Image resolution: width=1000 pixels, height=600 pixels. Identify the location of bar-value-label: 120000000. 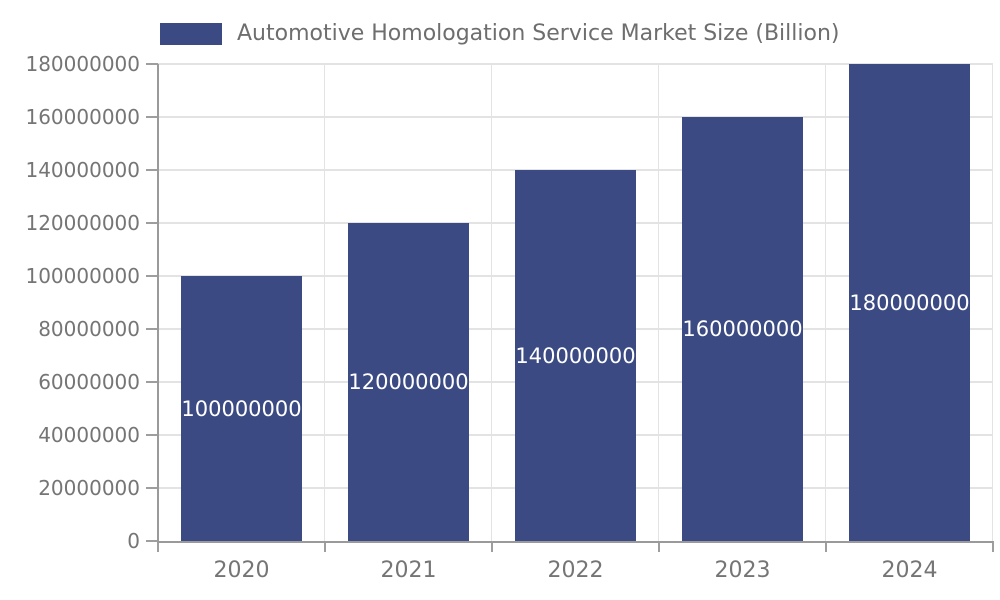
(408, 382).